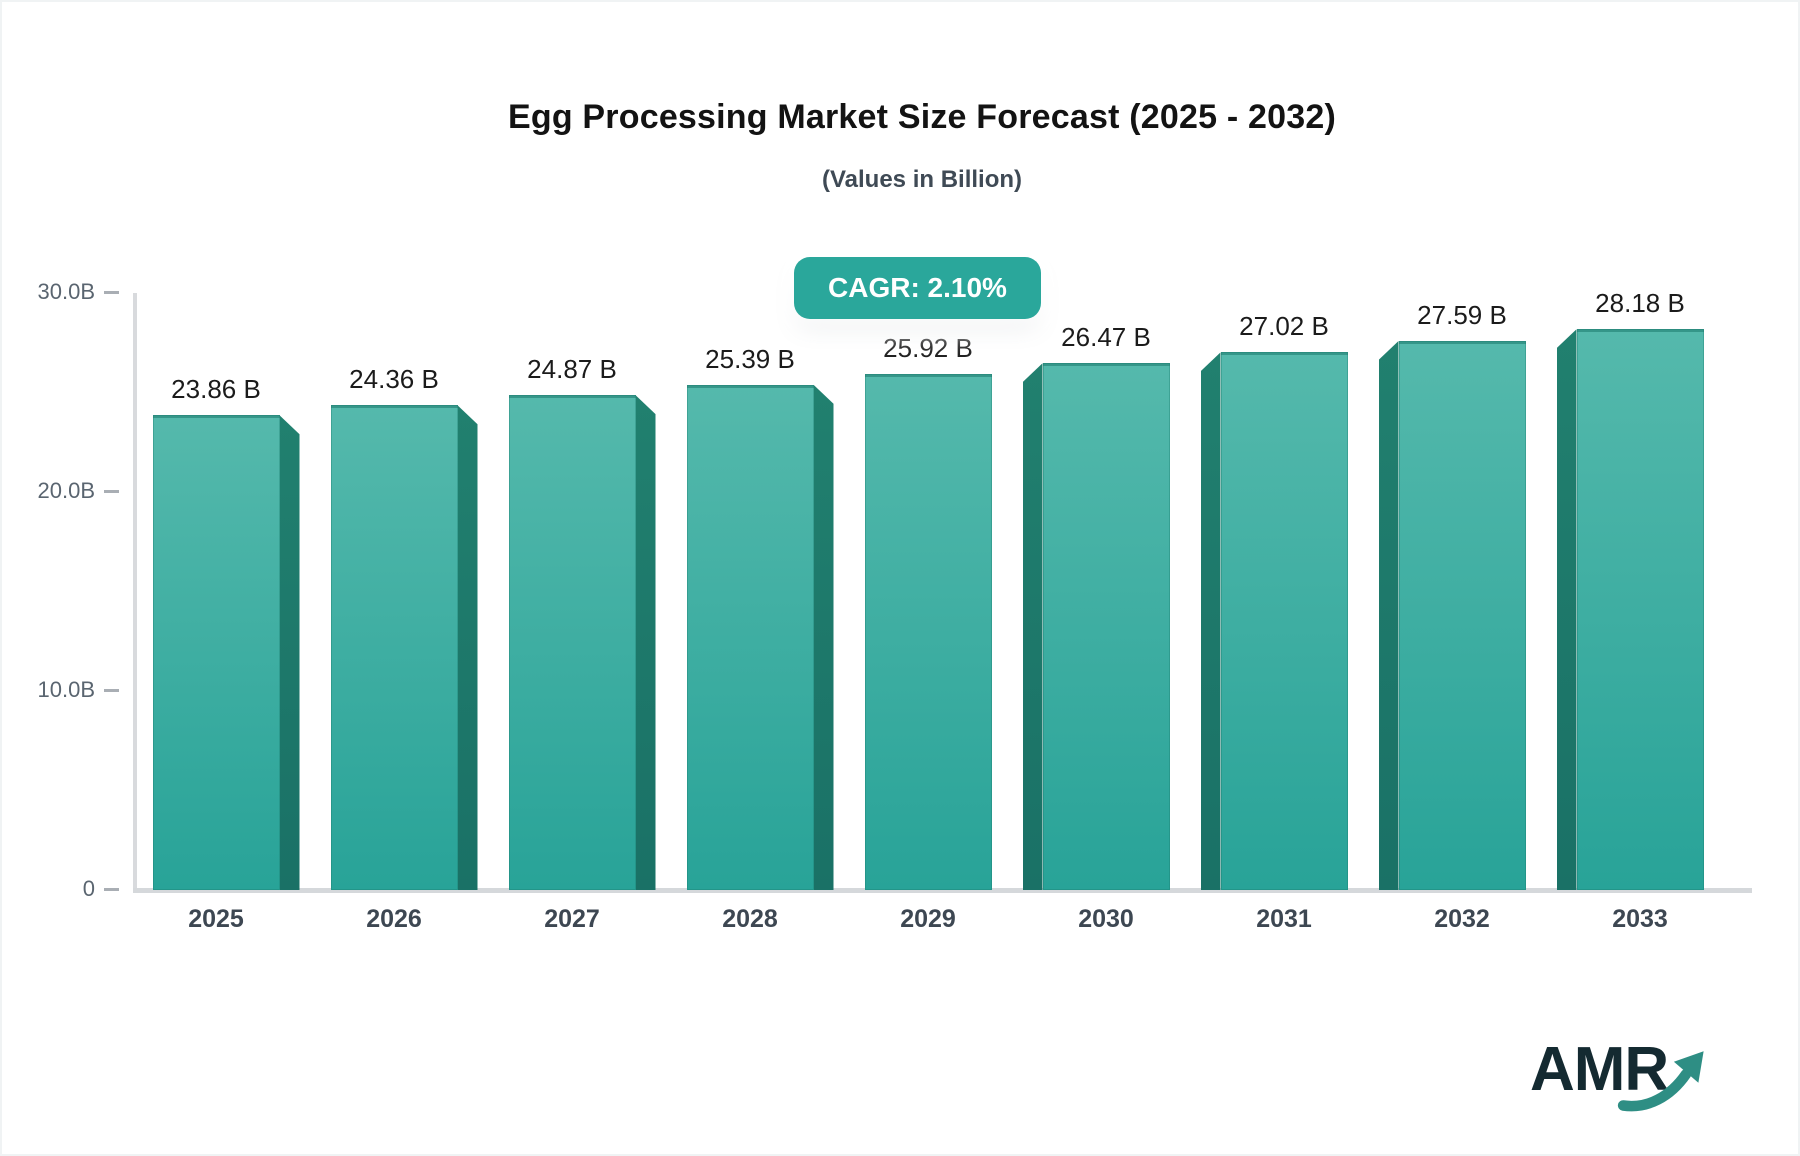 The image size is (1800, 1156). I want to click on bar-slot: 25.39 B, so click(750, 591).